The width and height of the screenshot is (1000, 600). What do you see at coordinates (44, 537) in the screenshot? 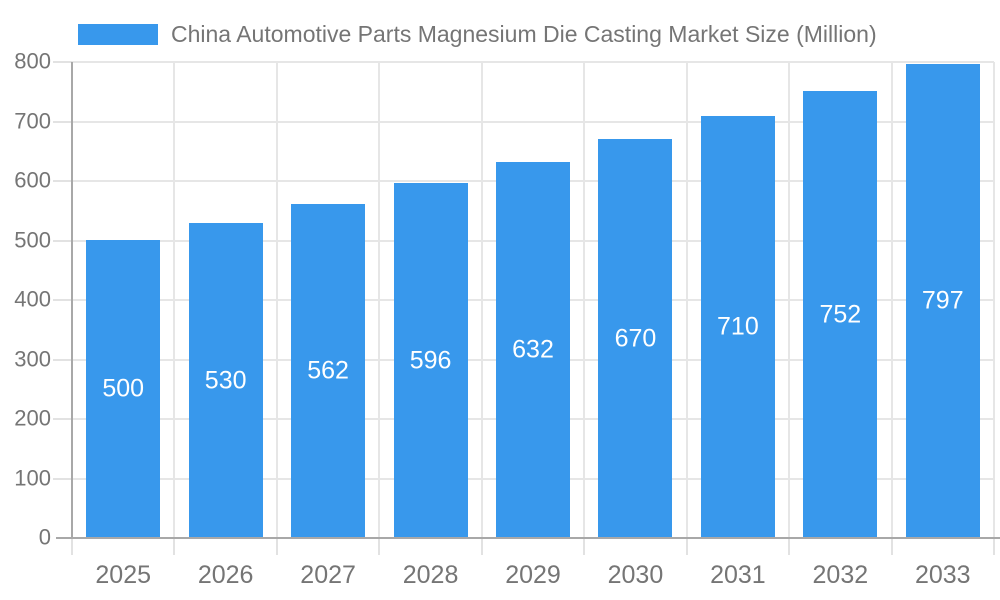
I see `y-axis-tick-label: 0` at bounding box center [44, 537].